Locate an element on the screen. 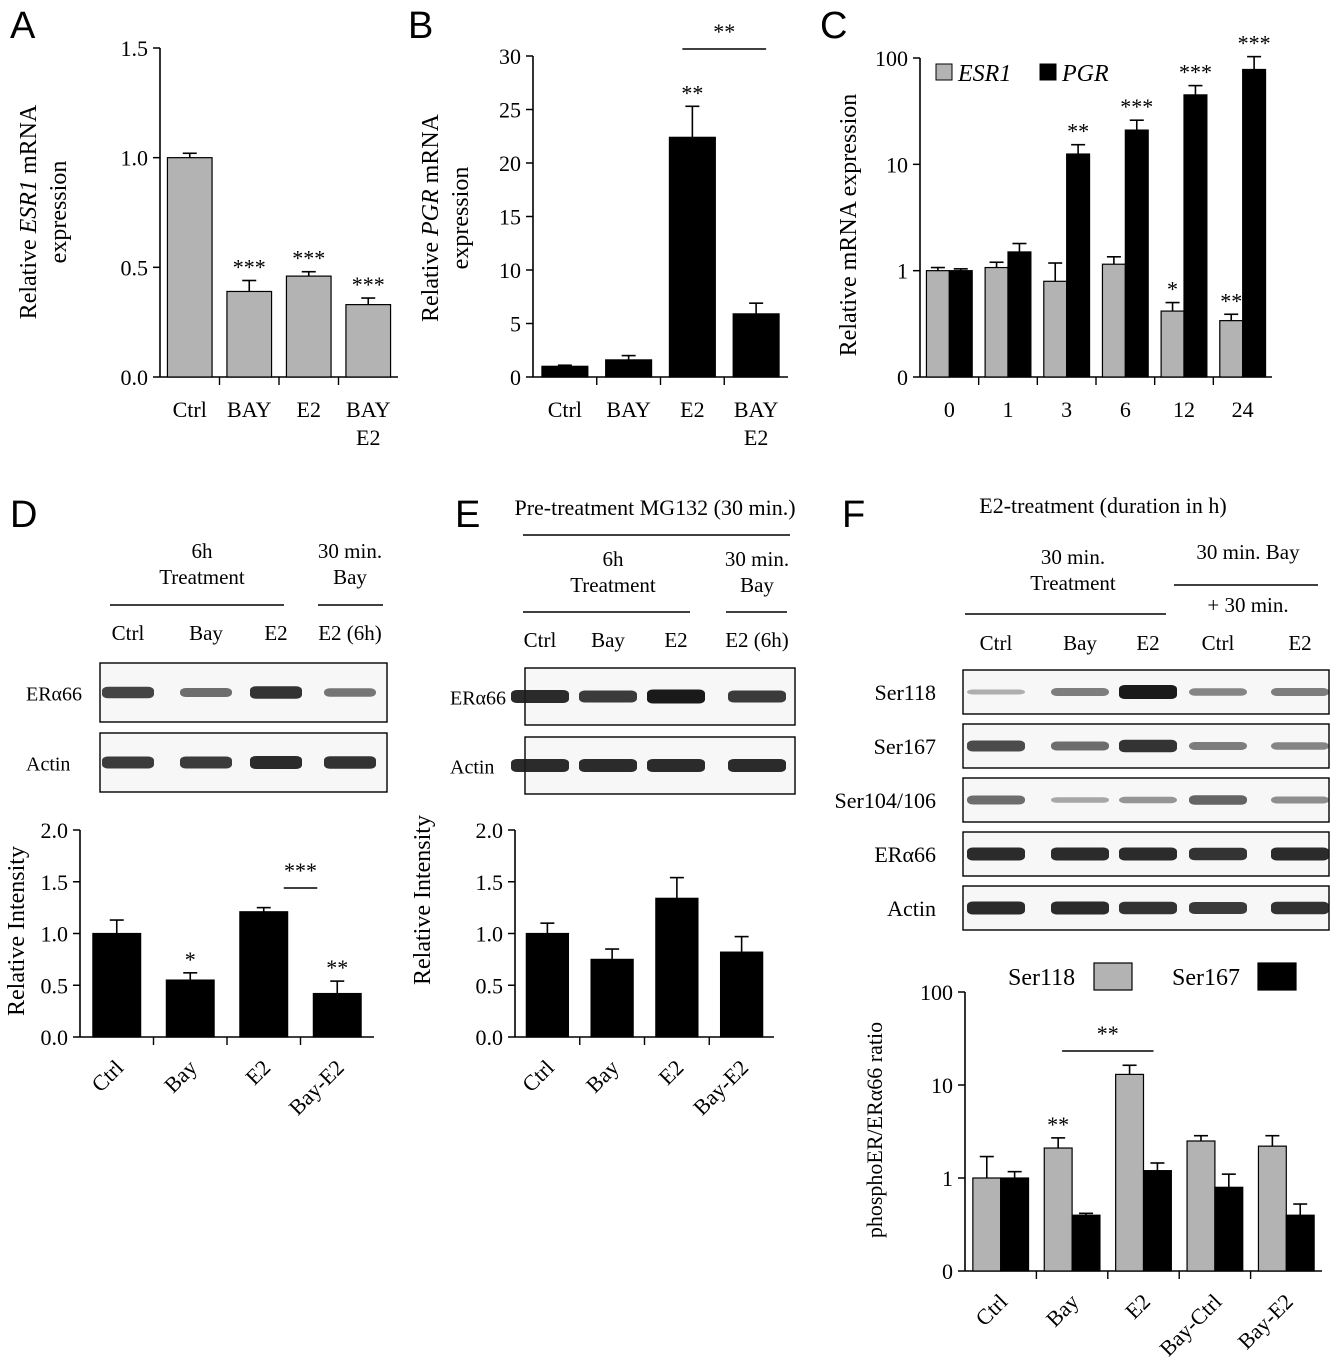 This screenshot has width=1335, height=1368. y-axis-label-line2: expression is located at coordinates (59, 212).